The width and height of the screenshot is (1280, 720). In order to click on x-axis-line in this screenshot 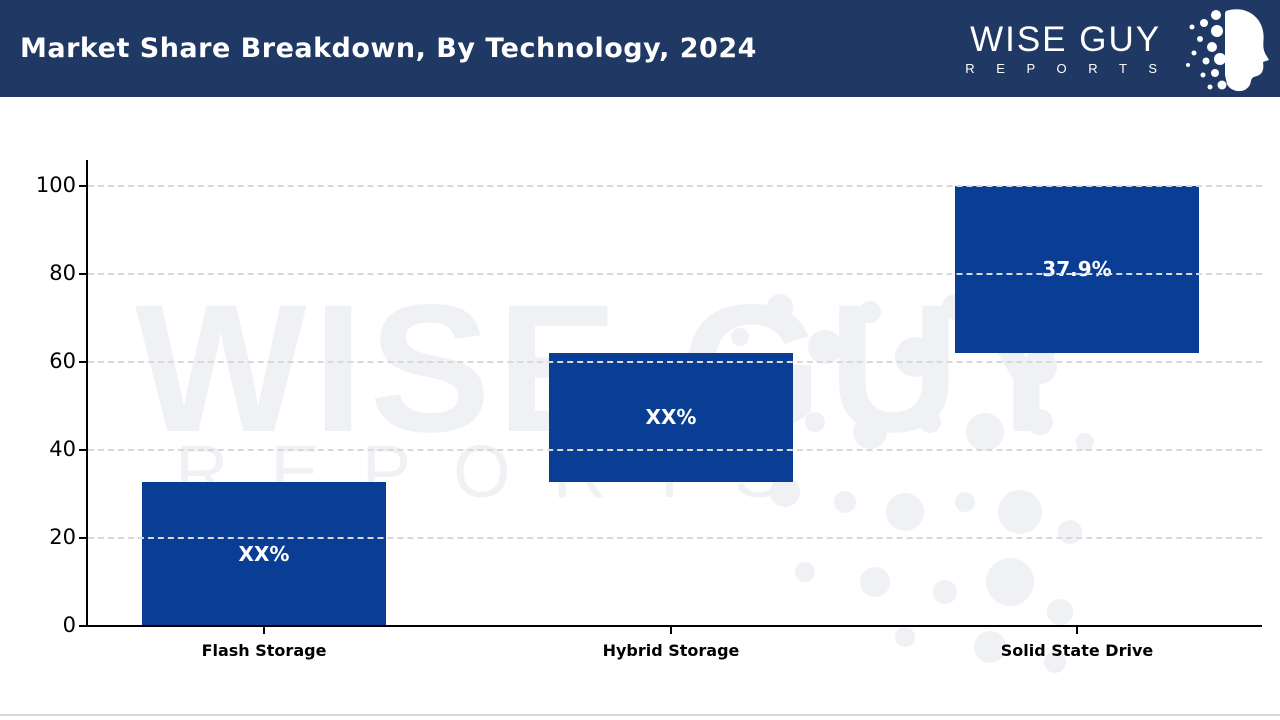, I will do `click(674, 626)`.